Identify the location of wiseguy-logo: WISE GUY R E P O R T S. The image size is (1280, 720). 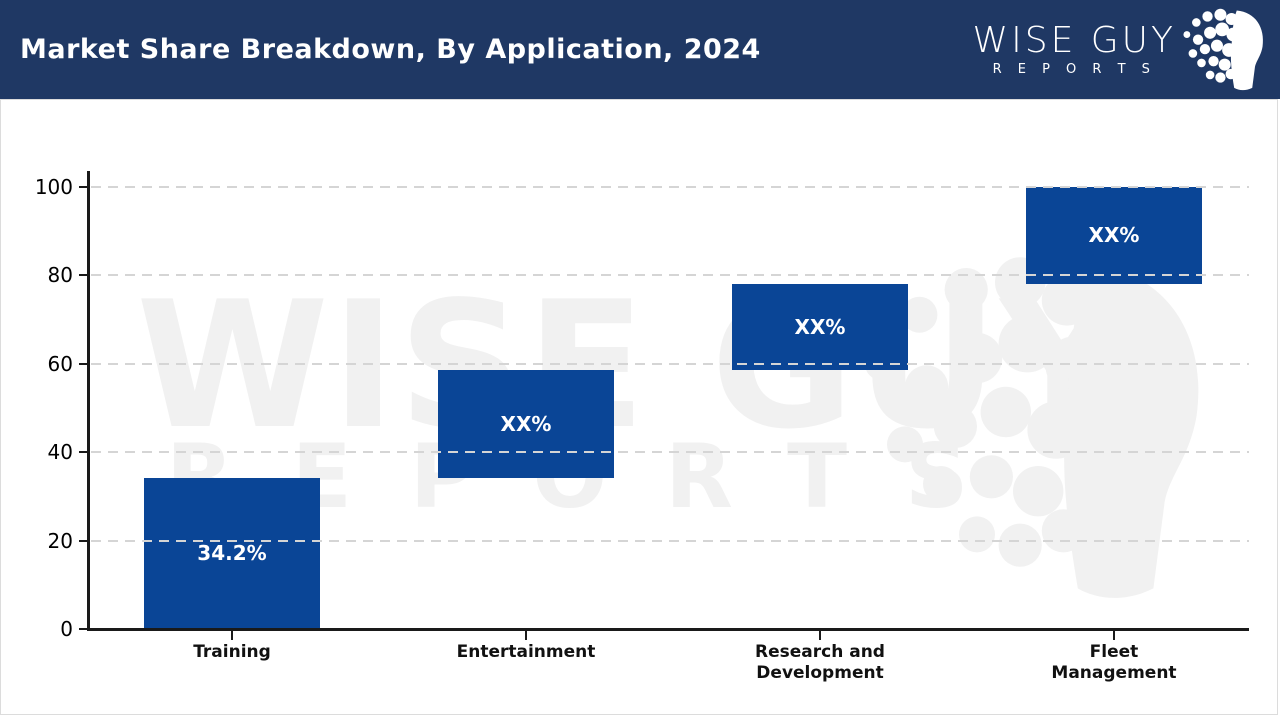
(1126, 50).